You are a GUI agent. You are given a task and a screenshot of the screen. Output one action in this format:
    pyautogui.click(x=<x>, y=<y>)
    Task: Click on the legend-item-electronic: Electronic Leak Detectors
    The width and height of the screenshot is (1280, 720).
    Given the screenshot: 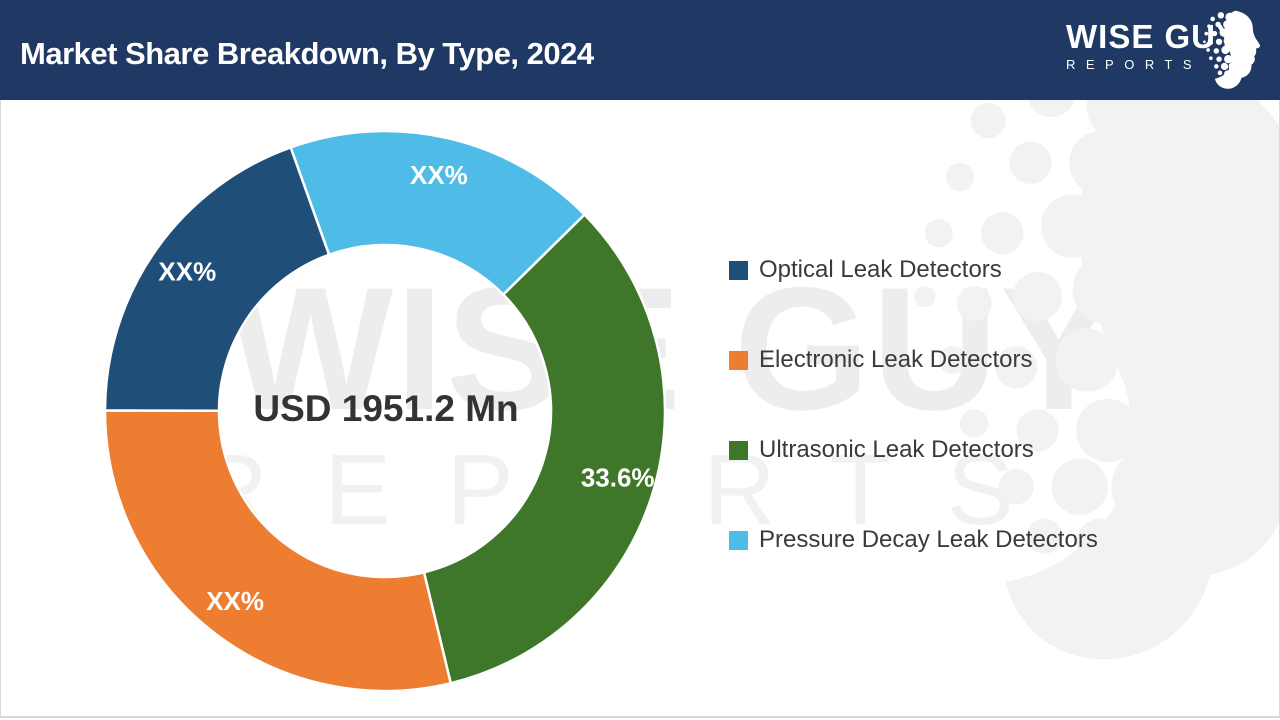 What is the action you would take?
    pyautogui.click(x=913, y=359)
    